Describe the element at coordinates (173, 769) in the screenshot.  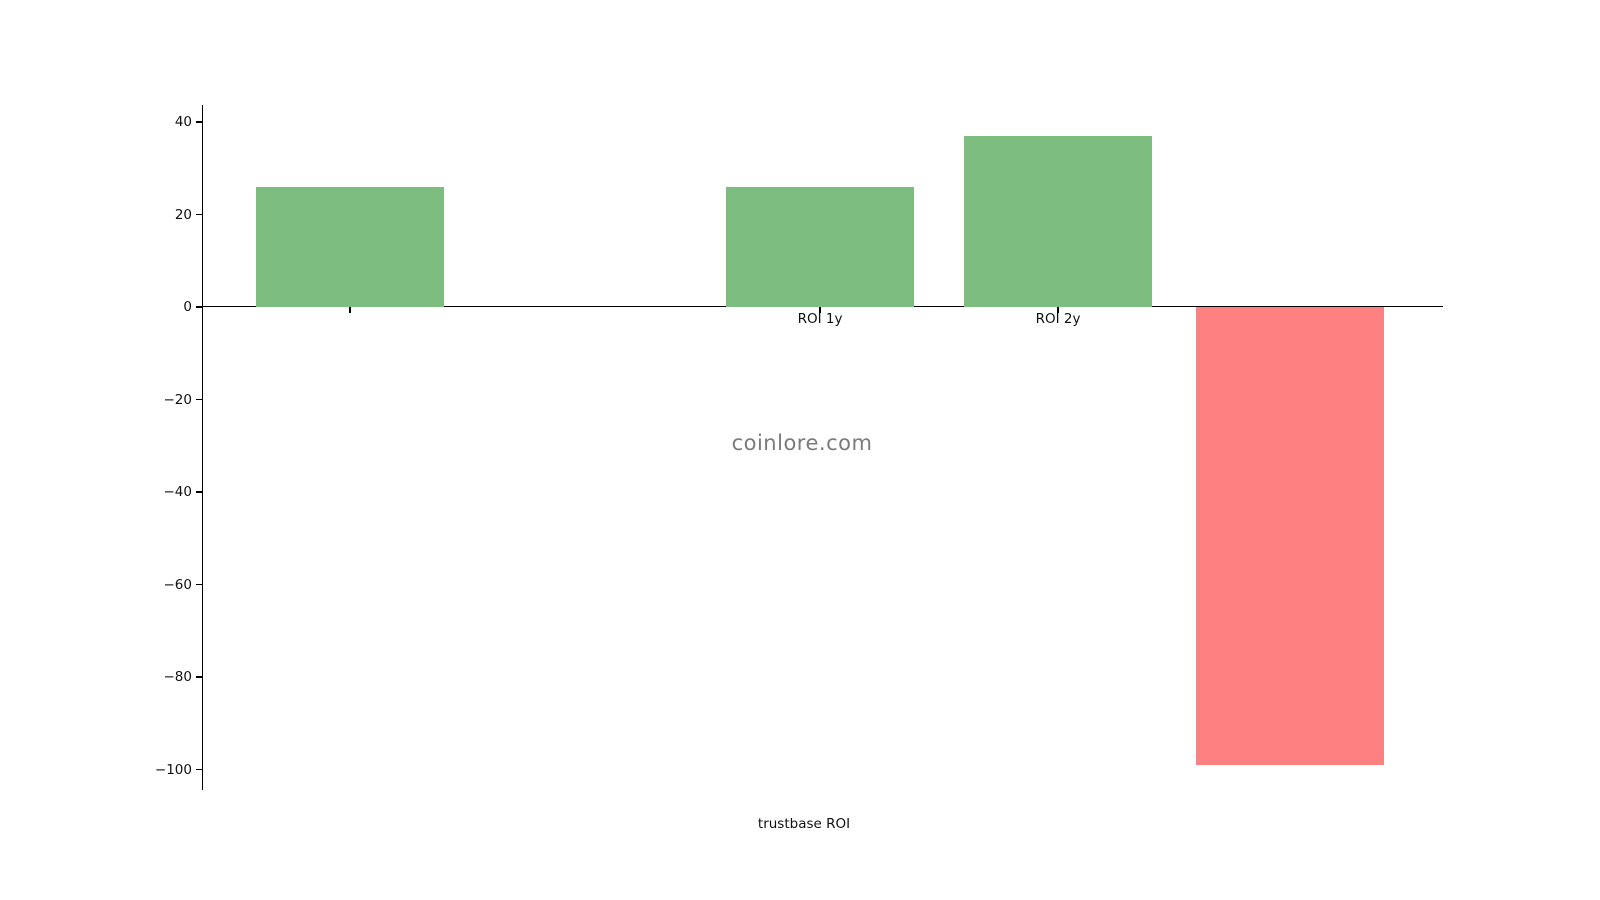
I see `y-tick-label: −100` at that location.